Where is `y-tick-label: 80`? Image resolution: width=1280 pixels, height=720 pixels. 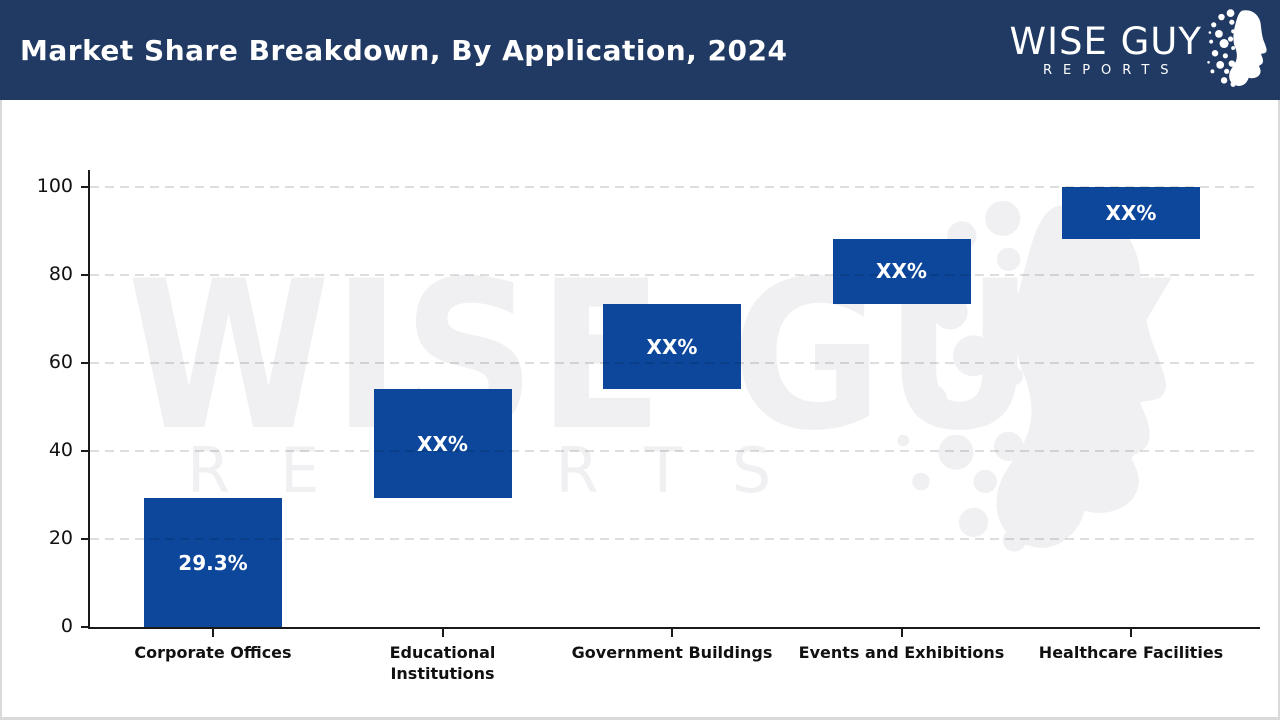 y-tick-label: 80 is located at coordinates (60, 274).